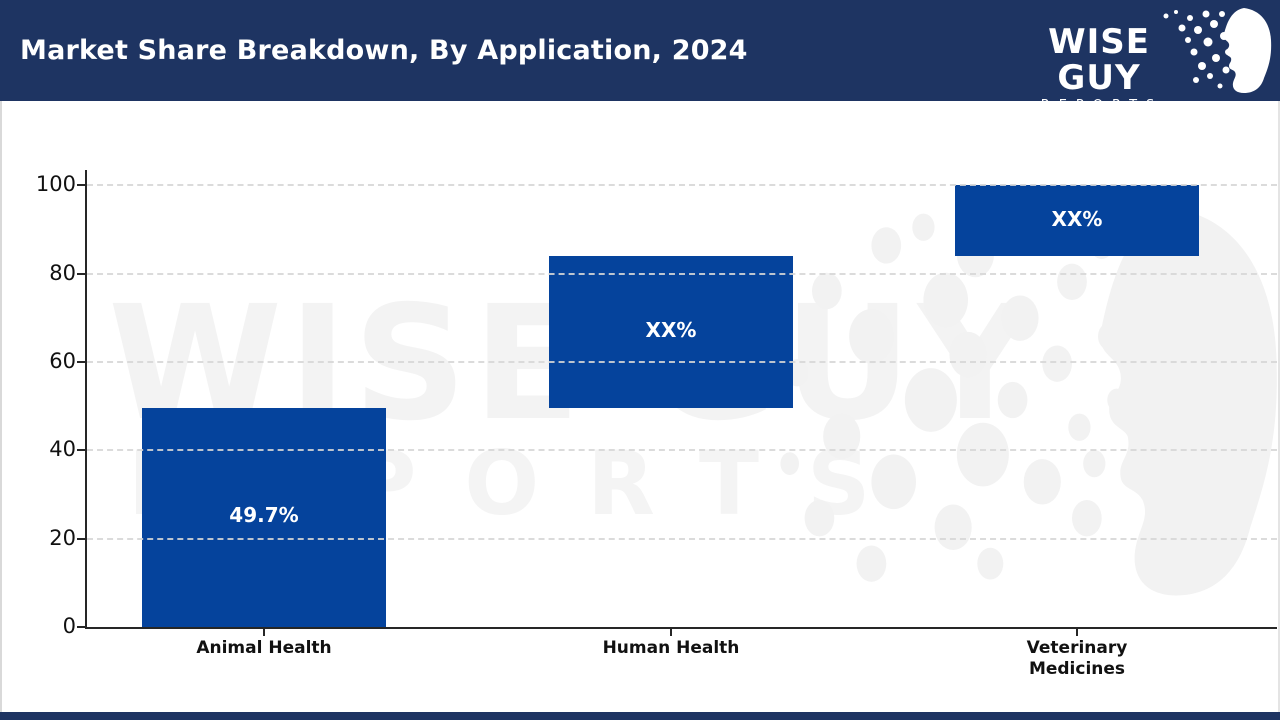  Describe the element at coordinates (1102, 105) in the screenshot. I see `brand-logo-reports-text: REPORTS` at that location.